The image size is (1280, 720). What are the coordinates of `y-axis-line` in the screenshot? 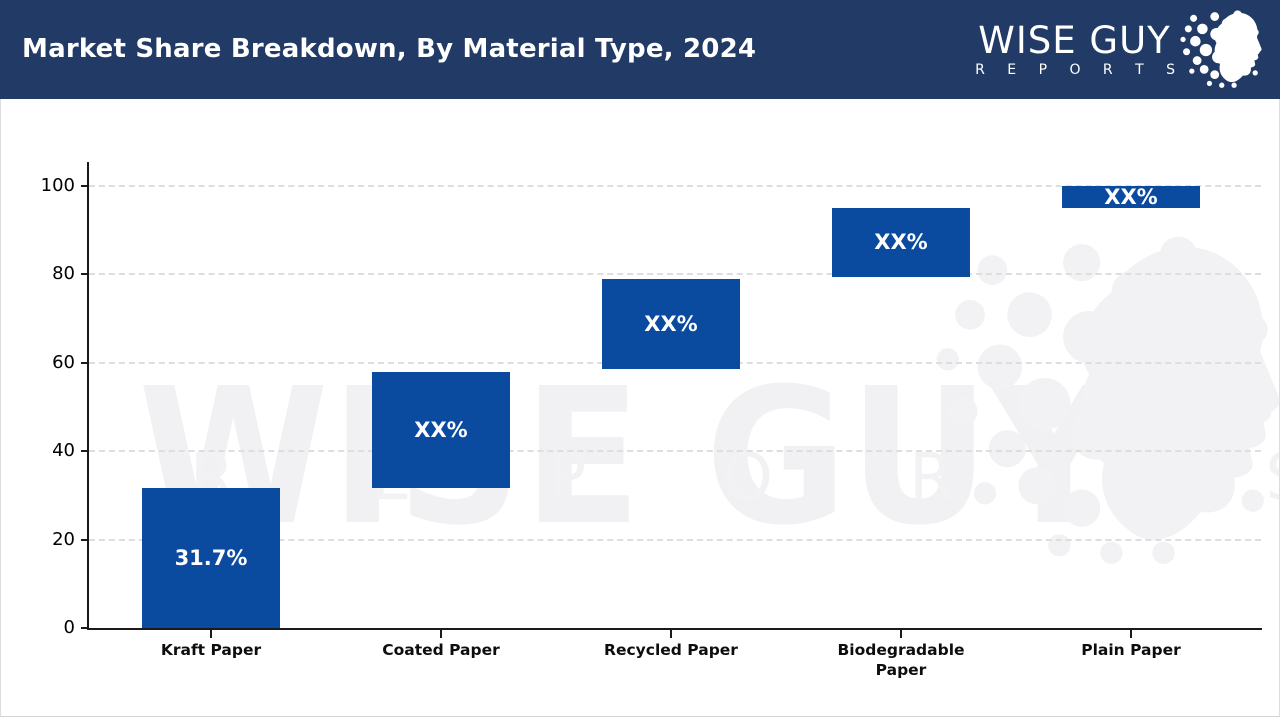 It's located at (88, 396).